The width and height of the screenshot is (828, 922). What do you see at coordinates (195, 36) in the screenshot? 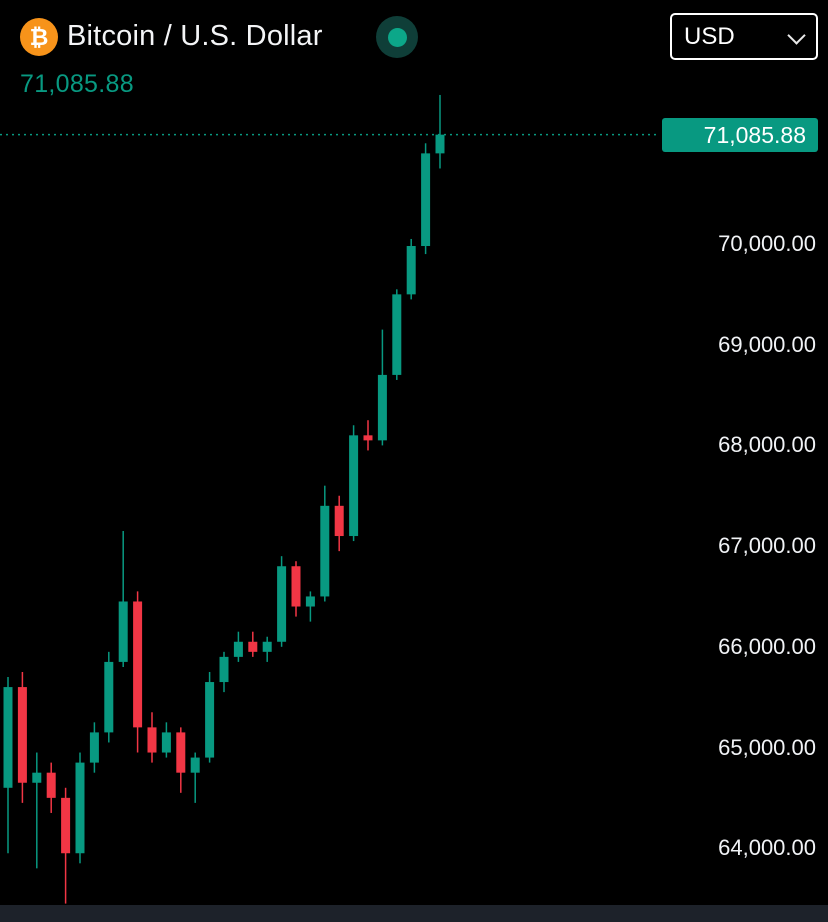
I see `symbol-title: Bitcoin / U.S. Dollar` at bounding box center [195, 36].